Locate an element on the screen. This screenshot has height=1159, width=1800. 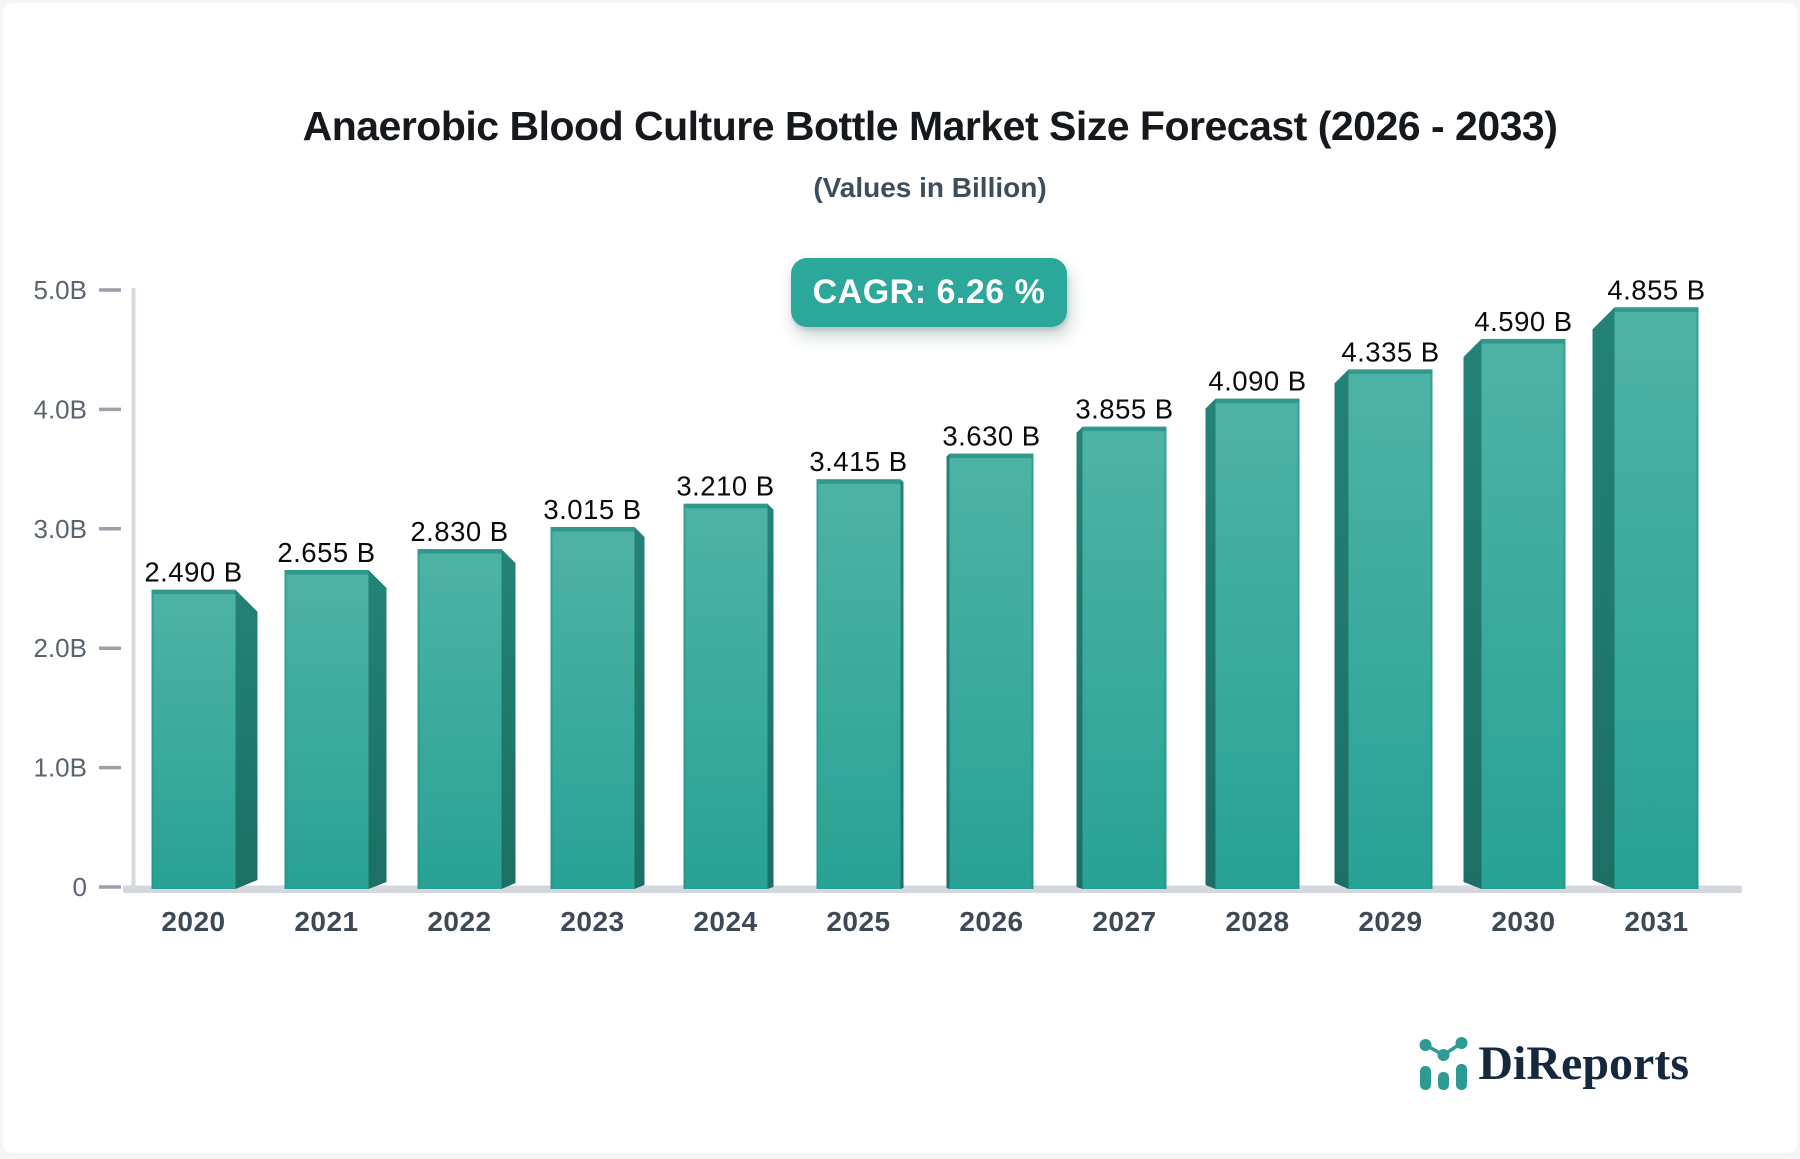
y-tick-label-1.0B: 1.0B is located at coordinates (61, 768).